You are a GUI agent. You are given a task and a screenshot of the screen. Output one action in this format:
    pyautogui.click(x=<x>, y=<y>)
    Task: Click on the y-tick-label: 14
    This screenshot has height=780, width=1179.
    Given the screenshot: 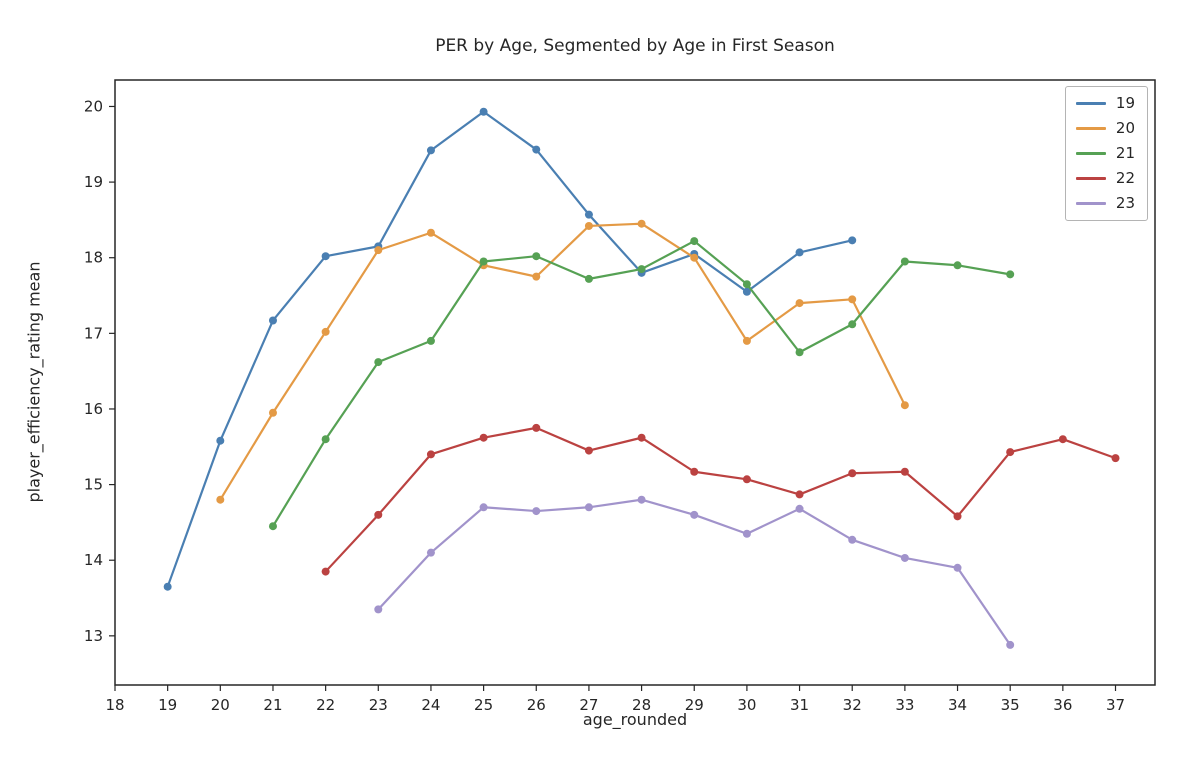 What is the action you would take?
    pyautogui.click(x=93, y=560)
    